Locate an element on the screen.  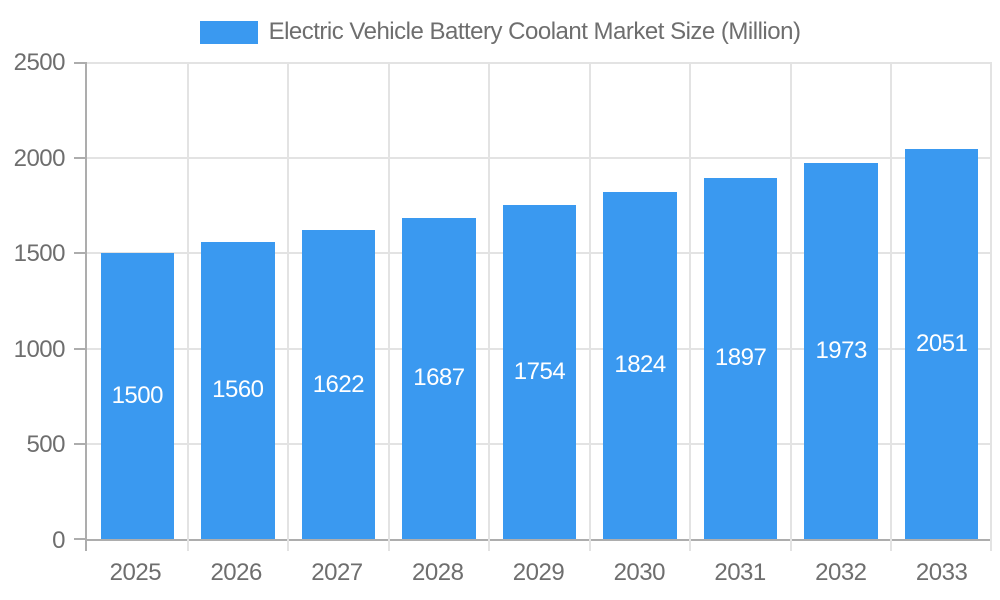
bar-cell: 1824 is located at coordinates (640, 301).